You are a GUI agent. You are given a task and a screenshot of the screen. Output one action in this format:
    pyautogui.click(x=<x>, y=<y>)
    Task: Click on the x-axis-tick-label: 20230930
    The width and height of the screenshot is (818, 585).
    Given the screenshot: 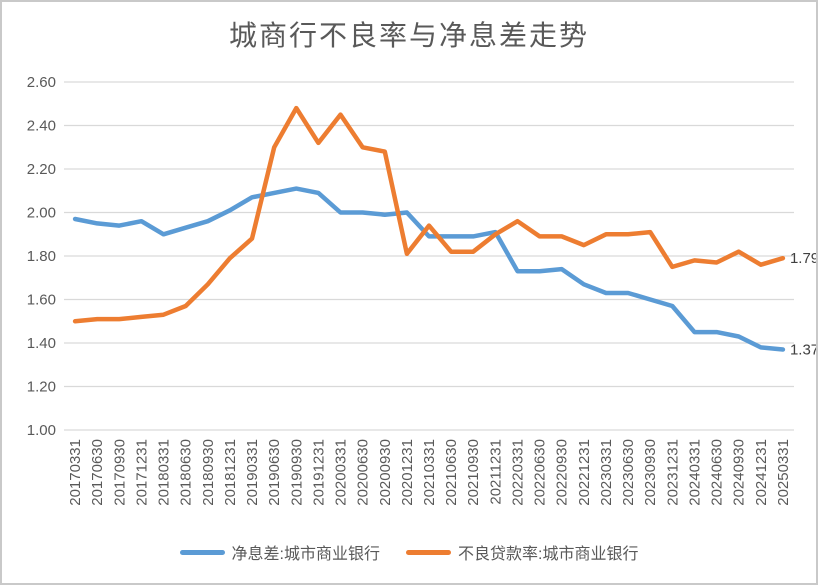 What is the action you would take?
    pyautogui.click(x=650, y=472)
    